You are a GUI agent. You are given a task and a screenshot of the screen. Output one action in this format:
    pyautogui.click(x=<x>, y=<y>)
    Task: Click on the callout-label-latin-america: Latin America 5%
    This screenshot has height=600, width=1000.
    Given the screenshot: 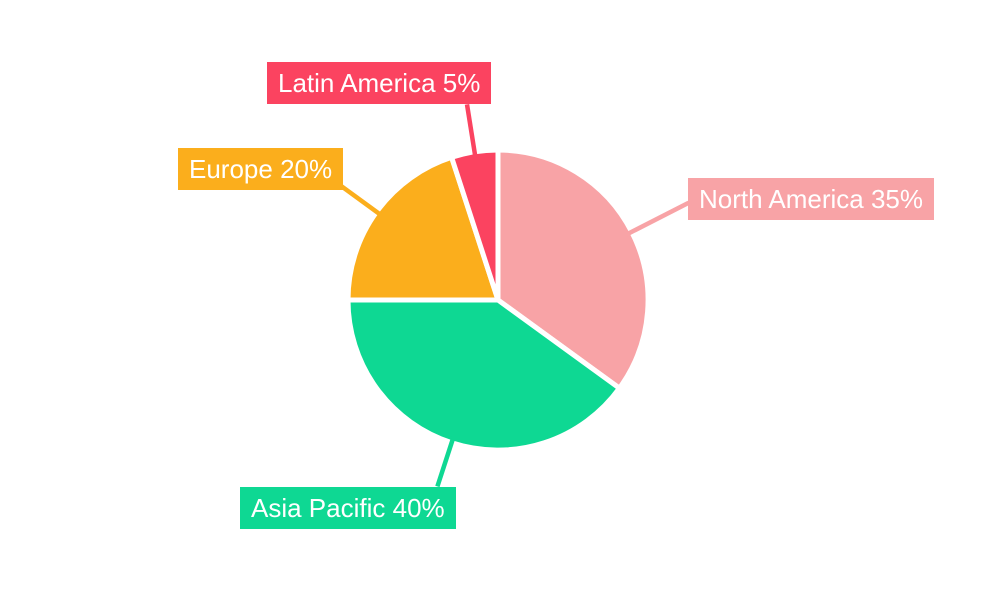 What is the action you would take?
    pyautogui.click(x=379, y=83)
    